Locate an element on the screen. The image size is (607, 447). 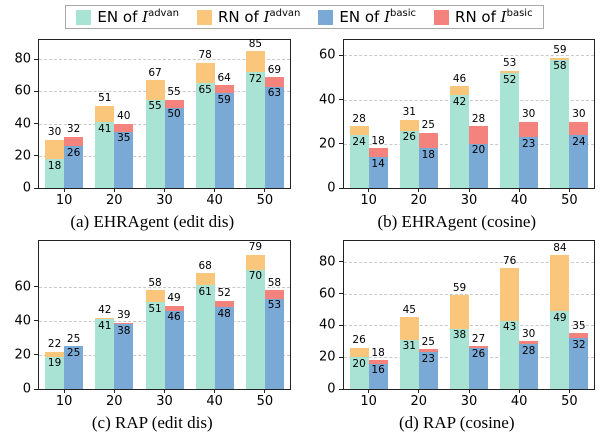
bar-total-label: 30 is located at coordinates (529, 333).